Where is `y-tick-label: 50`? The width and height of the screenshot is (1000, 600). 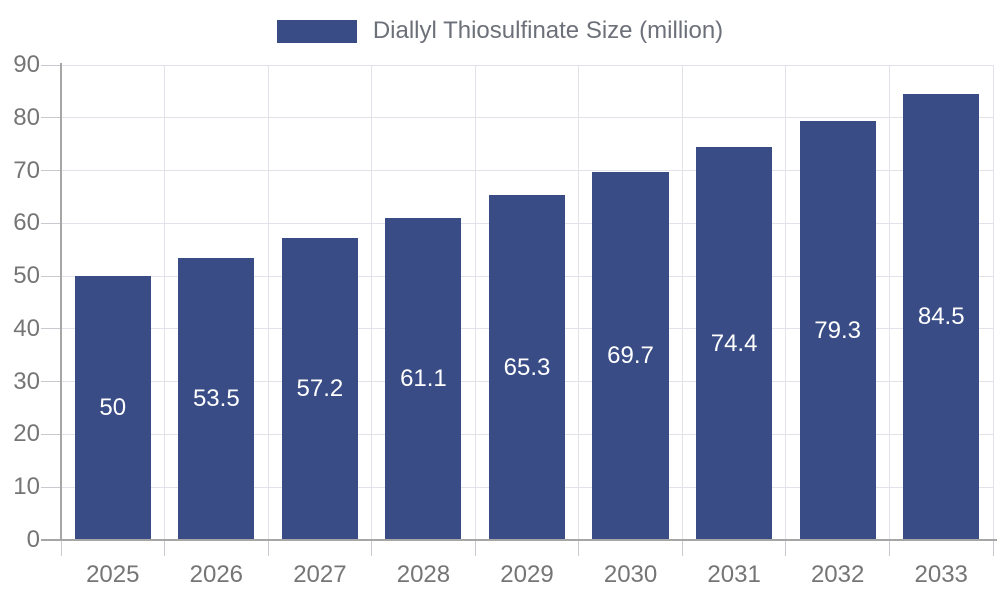
y-tick-label: 50 is located at coordinates (26, 276).